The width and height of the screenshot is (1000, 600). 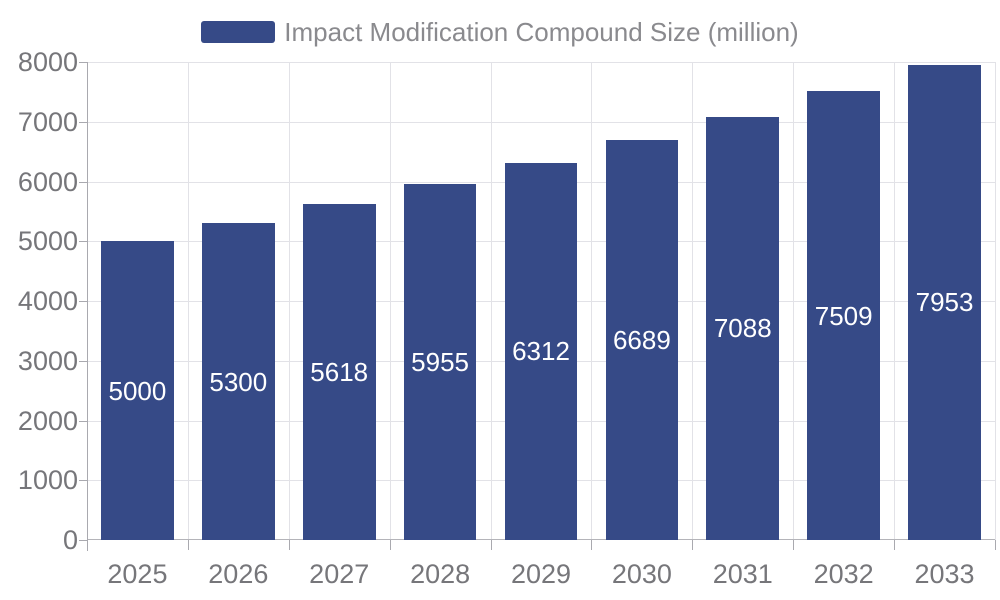 I want to click on bar-value-label: 5955, so click(x=440, y=362).